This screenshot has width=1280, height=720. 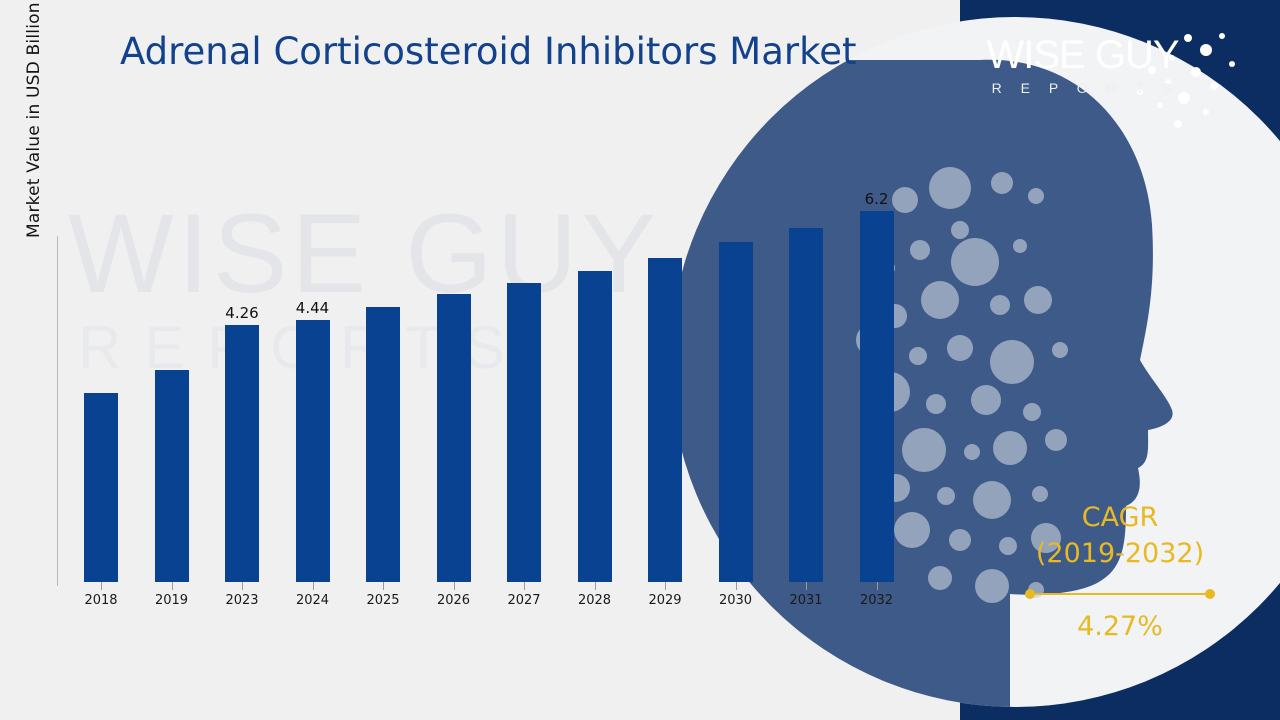 I want to click on cagr-divider-dot-right, so click(x=1210, y=594).